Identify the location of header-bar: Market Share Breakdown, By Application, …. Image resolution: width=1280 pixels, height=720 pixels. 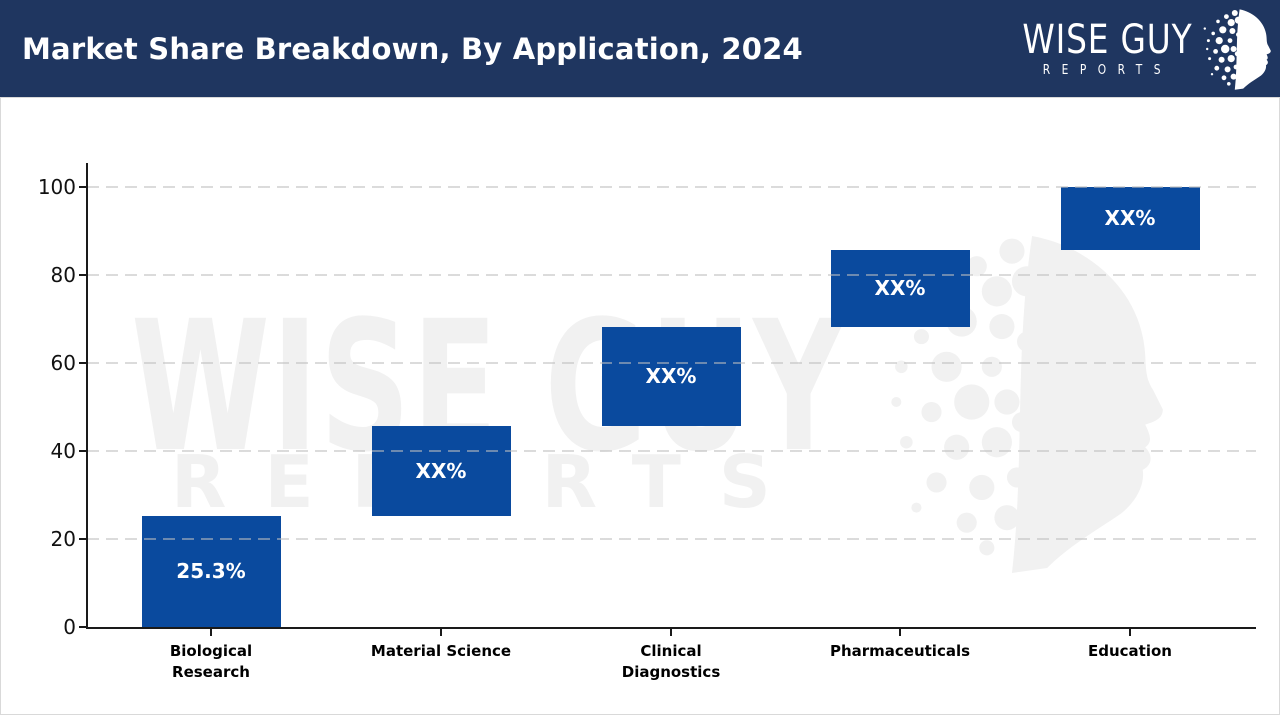
(640, 48).